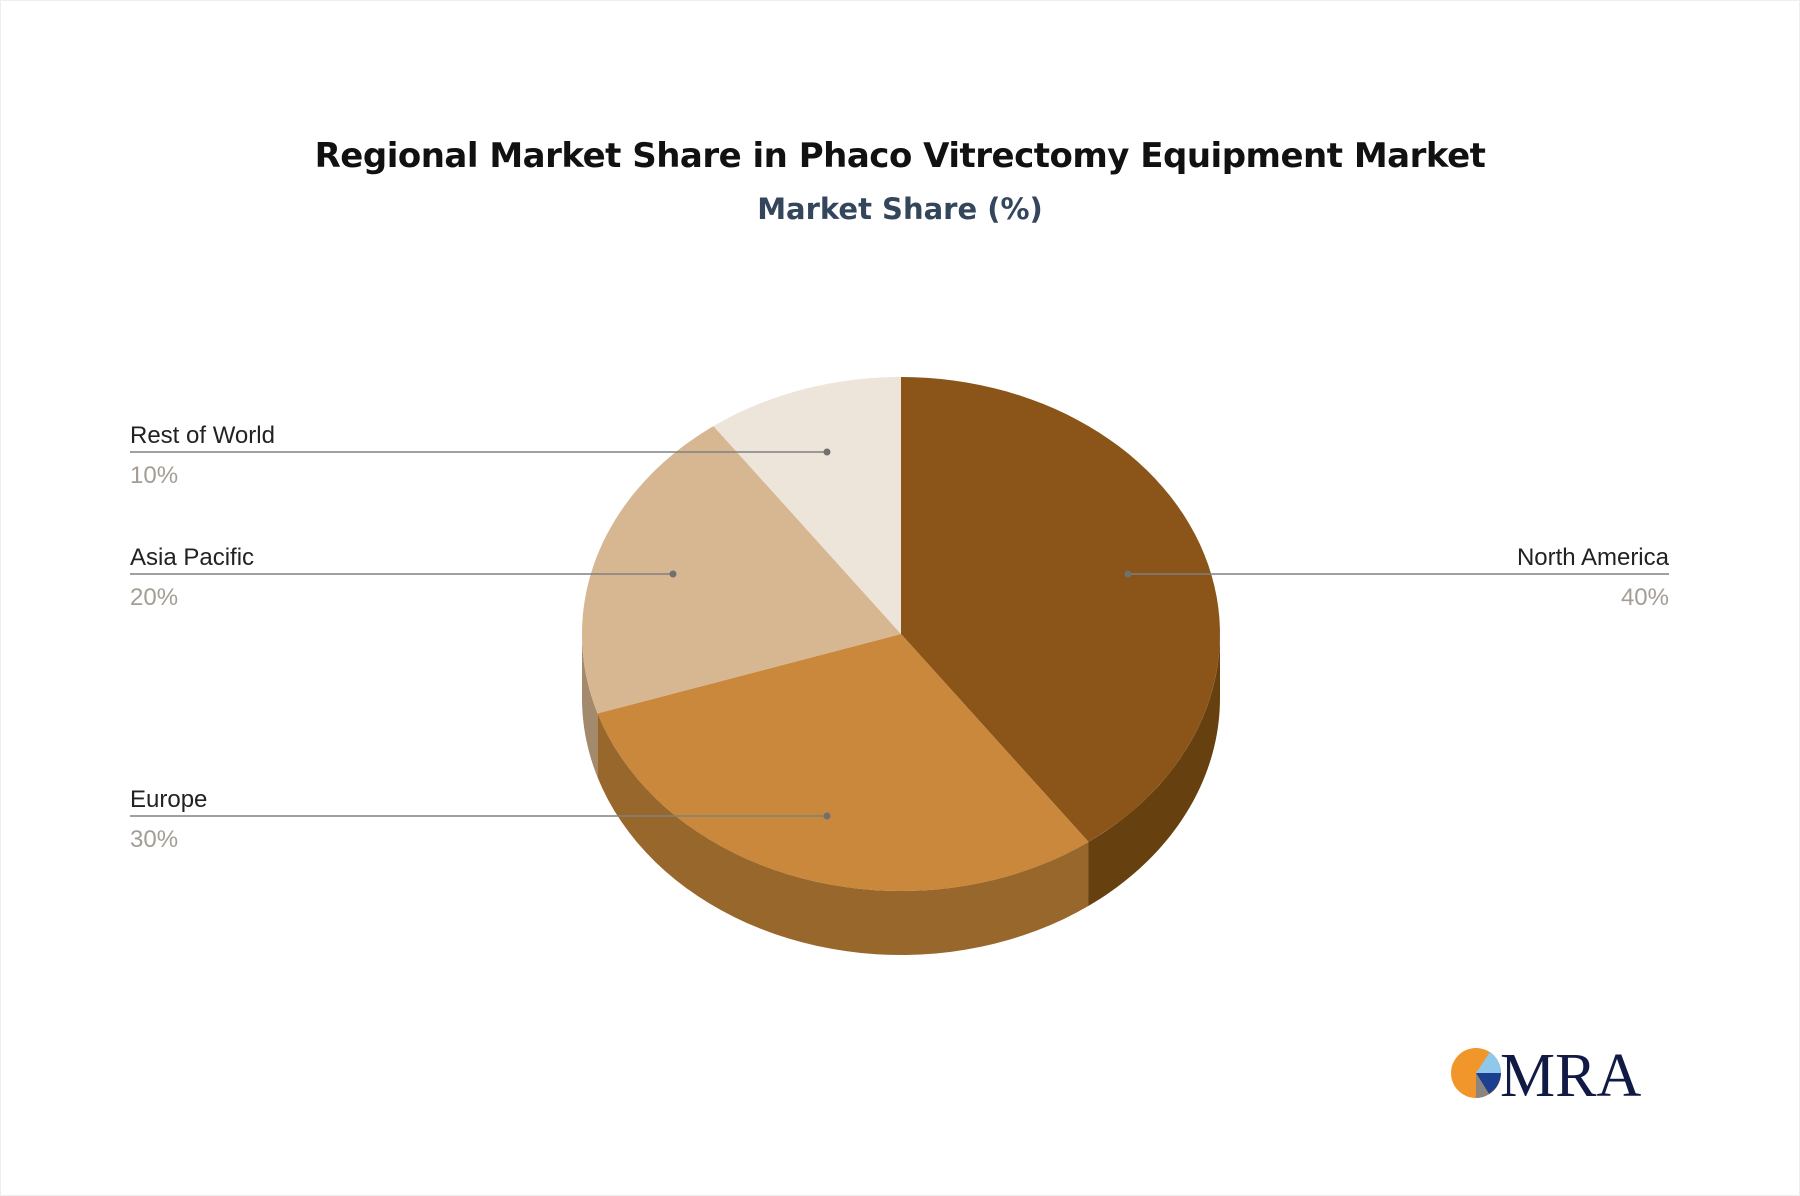 Image resolution: width=1800 pixels, height=1196 pixels. Describe the element at coordinates (1154, 770) in the screenshot. I see `pie-side-north-america` at that location.